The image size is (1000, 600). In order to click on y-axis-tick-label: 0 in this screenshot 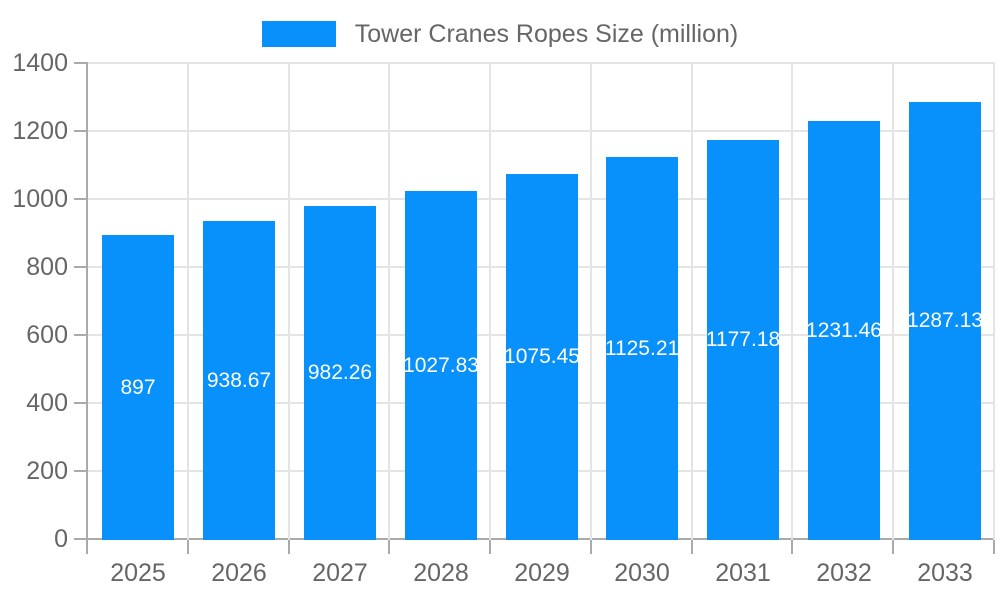, I will do `click(61, 539)`.